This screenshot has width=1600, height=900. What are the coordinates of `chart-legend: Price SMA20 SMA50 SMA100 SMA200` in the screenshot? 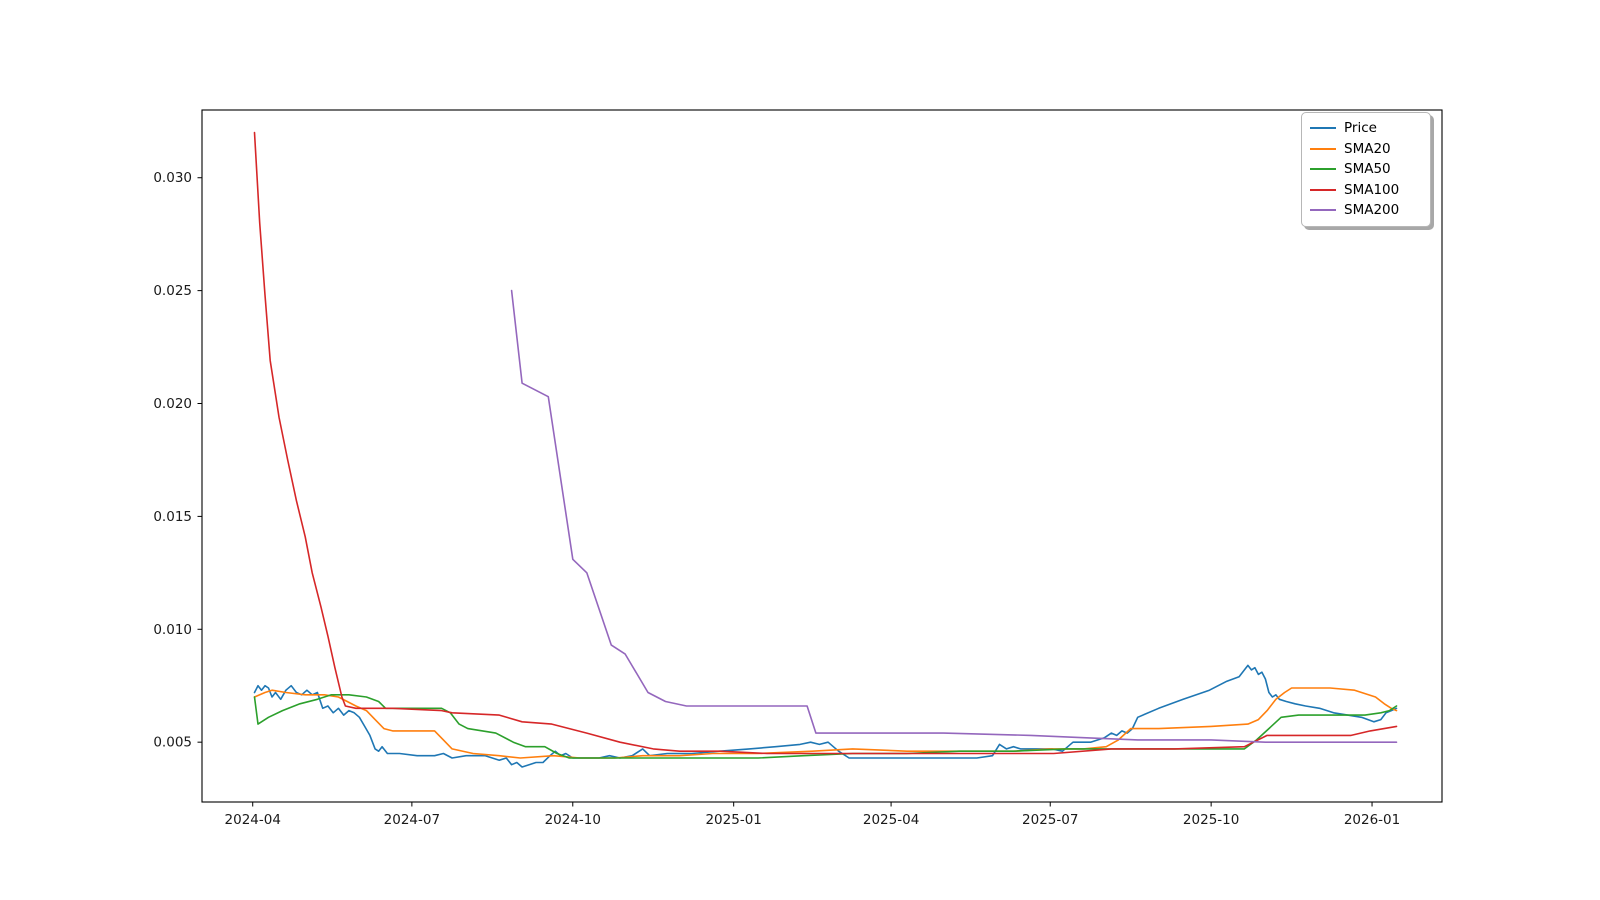 It's located at (1366, 169).